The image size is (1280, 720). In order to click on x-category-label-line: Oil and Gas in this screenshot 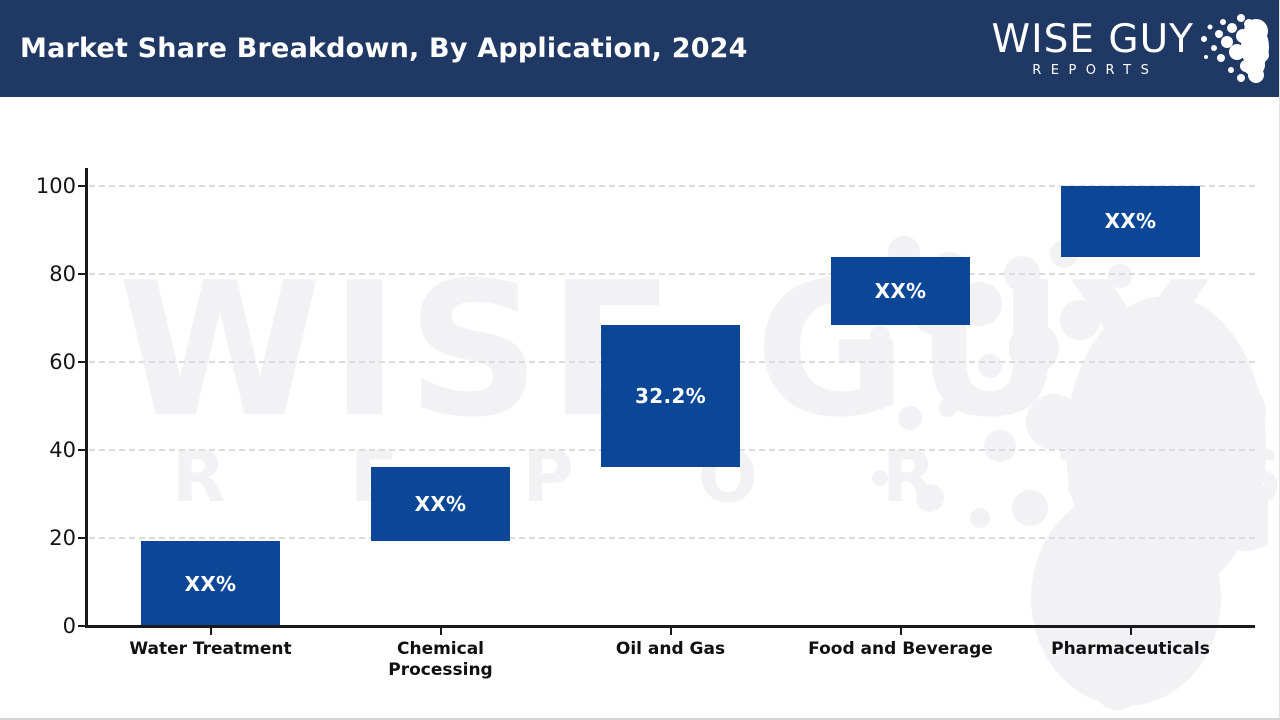, I will do `click(670, 649)`.